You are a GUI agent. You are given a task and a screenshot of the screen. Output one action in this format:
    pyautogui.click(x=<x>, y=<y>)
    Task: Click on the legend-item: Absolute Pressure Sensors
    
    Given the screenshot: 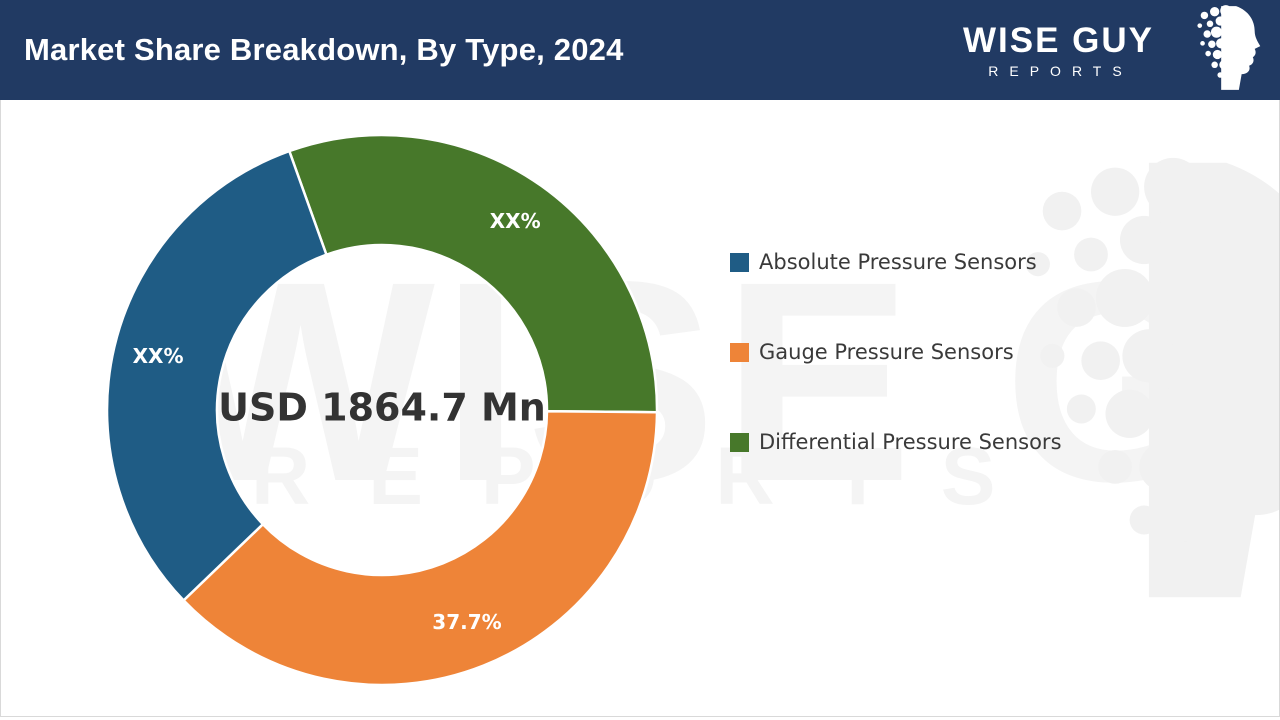 What is the action you would take?
    pyautogui.click(x=896, y=262)
    